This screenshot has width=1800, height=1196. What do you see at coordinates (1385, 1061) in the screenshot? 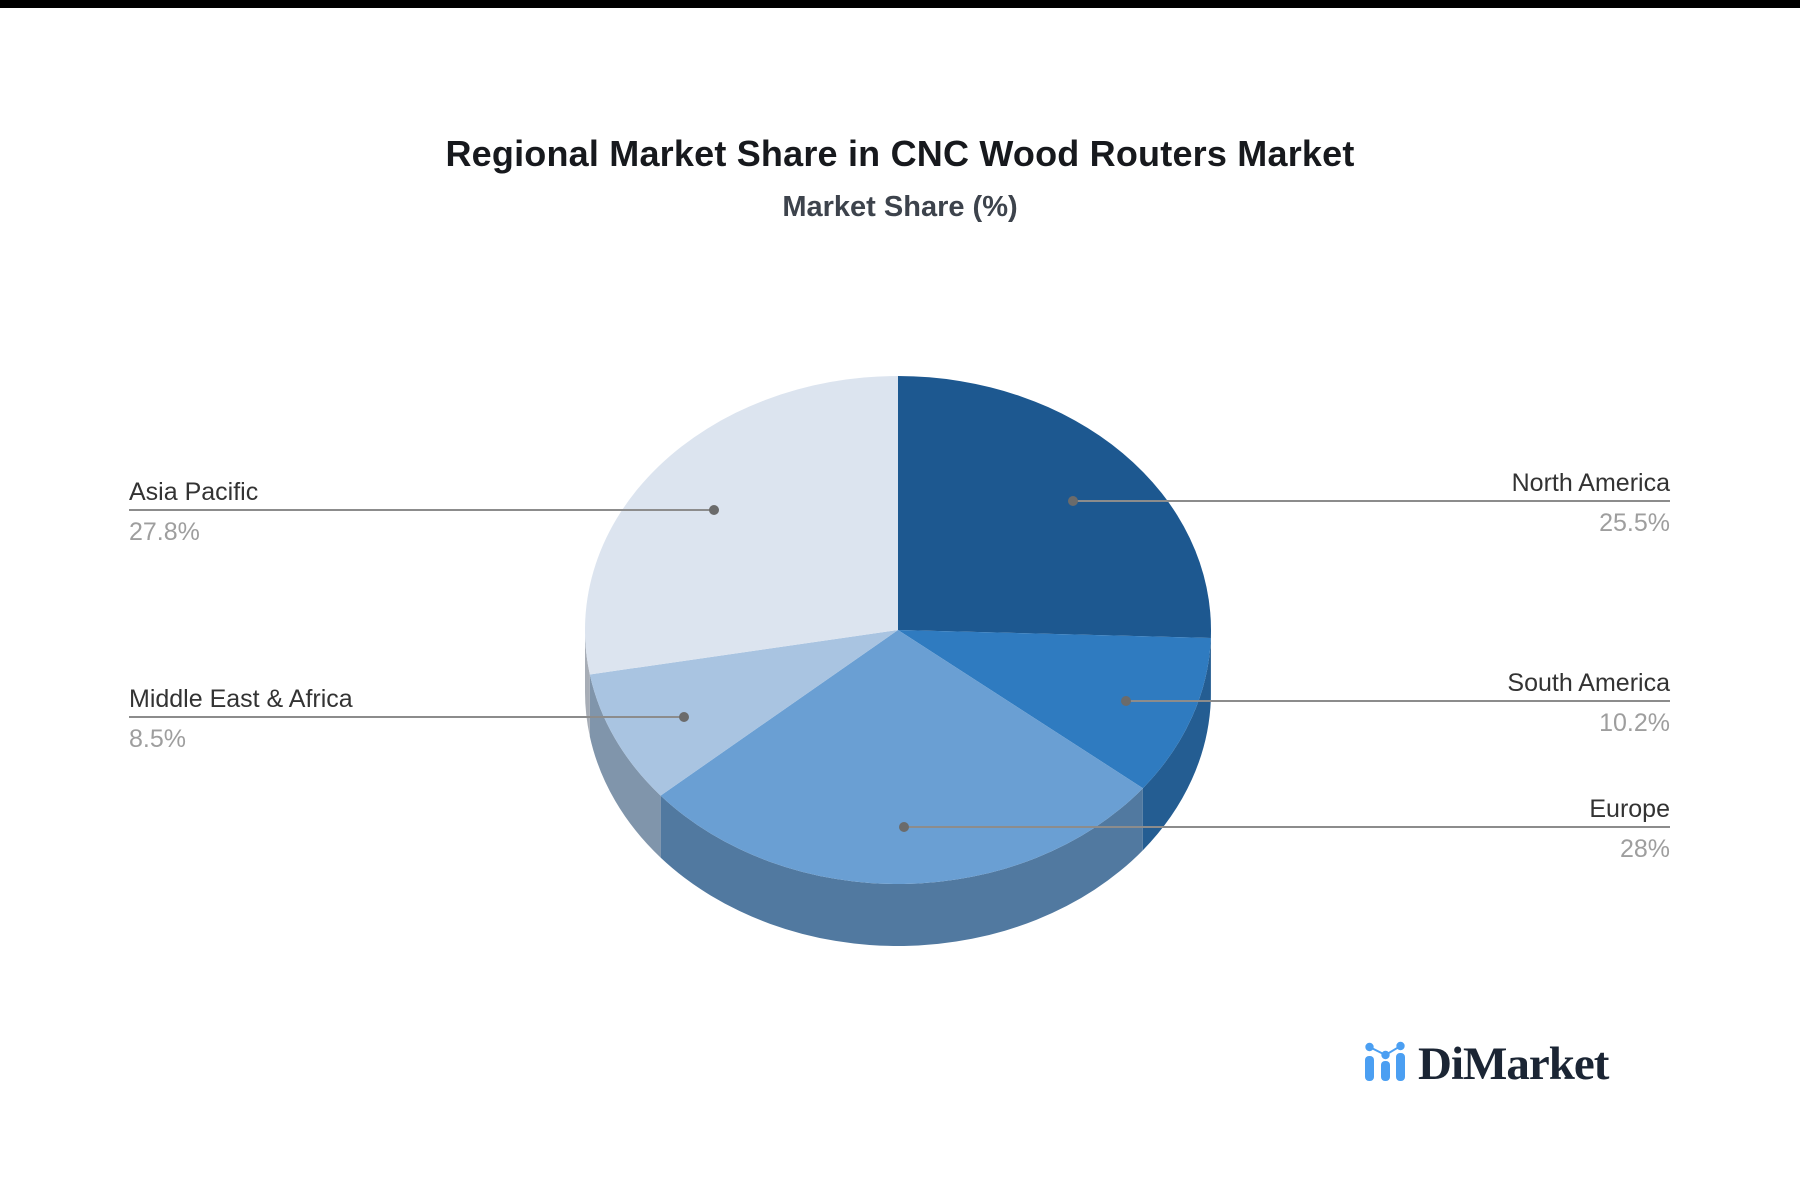
I see `bar-chart-icon` at bounding box center [1385, 1061].